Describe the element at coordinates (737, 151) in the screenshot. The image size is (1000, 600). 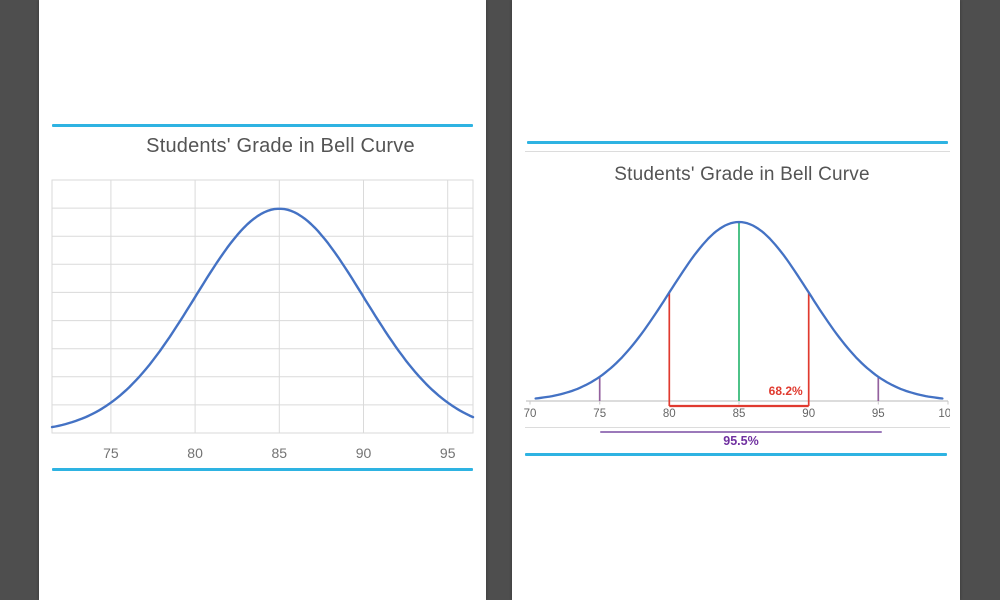
I see `hairline-divider-top` at that location.